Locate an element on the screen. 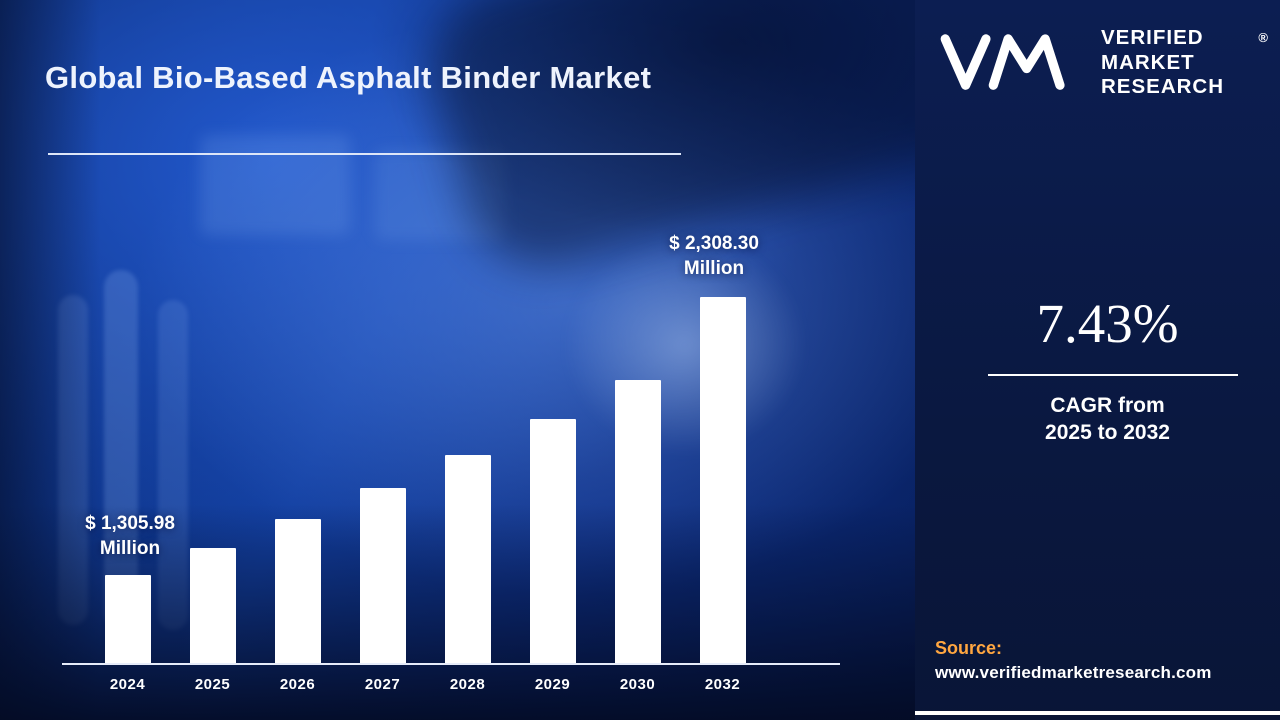 This screenshot has width=1280, height=720. brand-name: VERIFIED MARKET RESEARCH is located at coordinates (1162, 63).